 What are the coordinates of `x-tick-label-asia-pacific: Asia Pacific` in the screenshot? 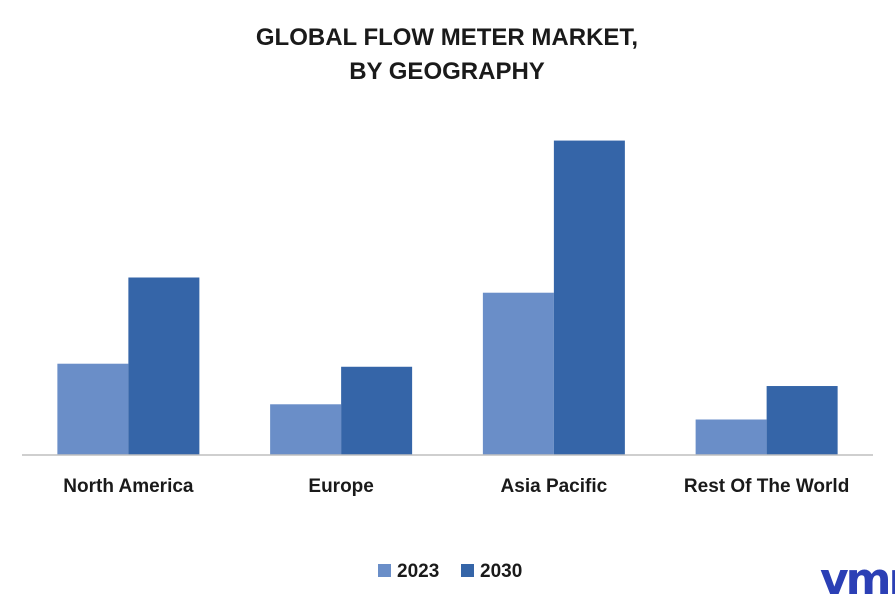 It's located at (554, 486).